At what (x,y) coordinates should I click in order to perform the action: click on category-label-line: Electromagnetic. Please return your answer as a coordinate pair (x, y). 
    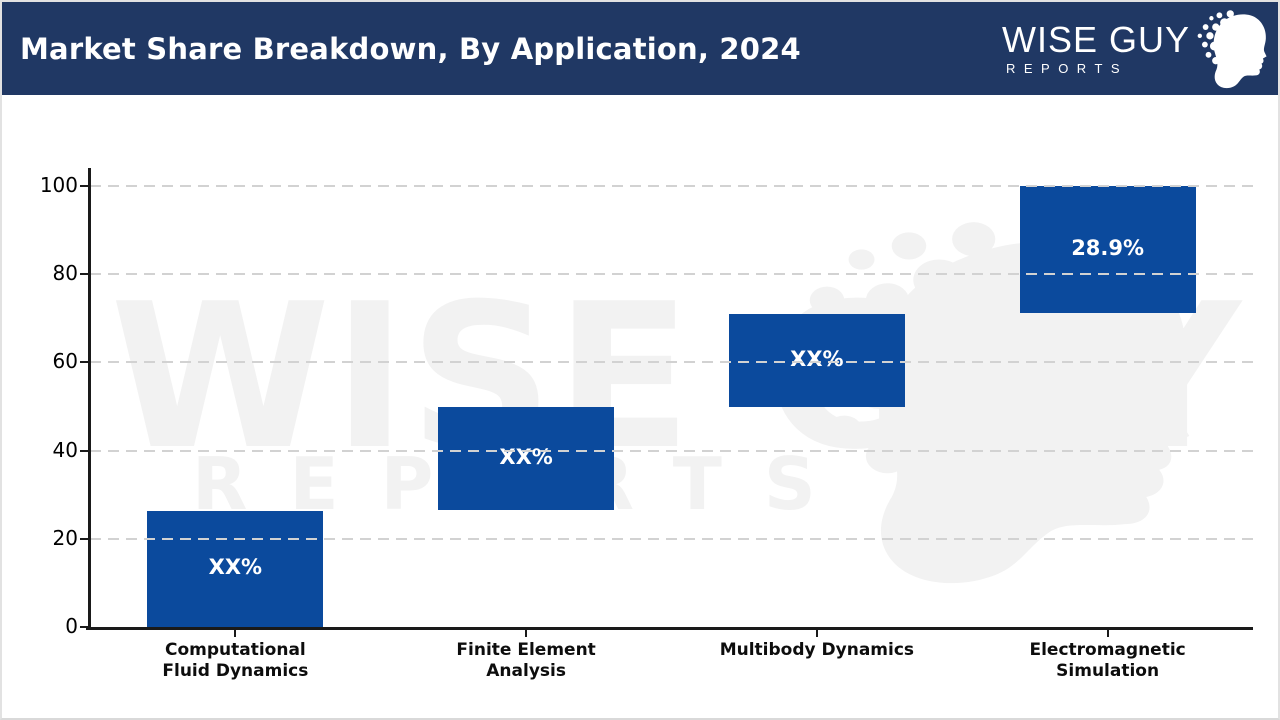
    Looking at the image, I should click on (1107, 650).